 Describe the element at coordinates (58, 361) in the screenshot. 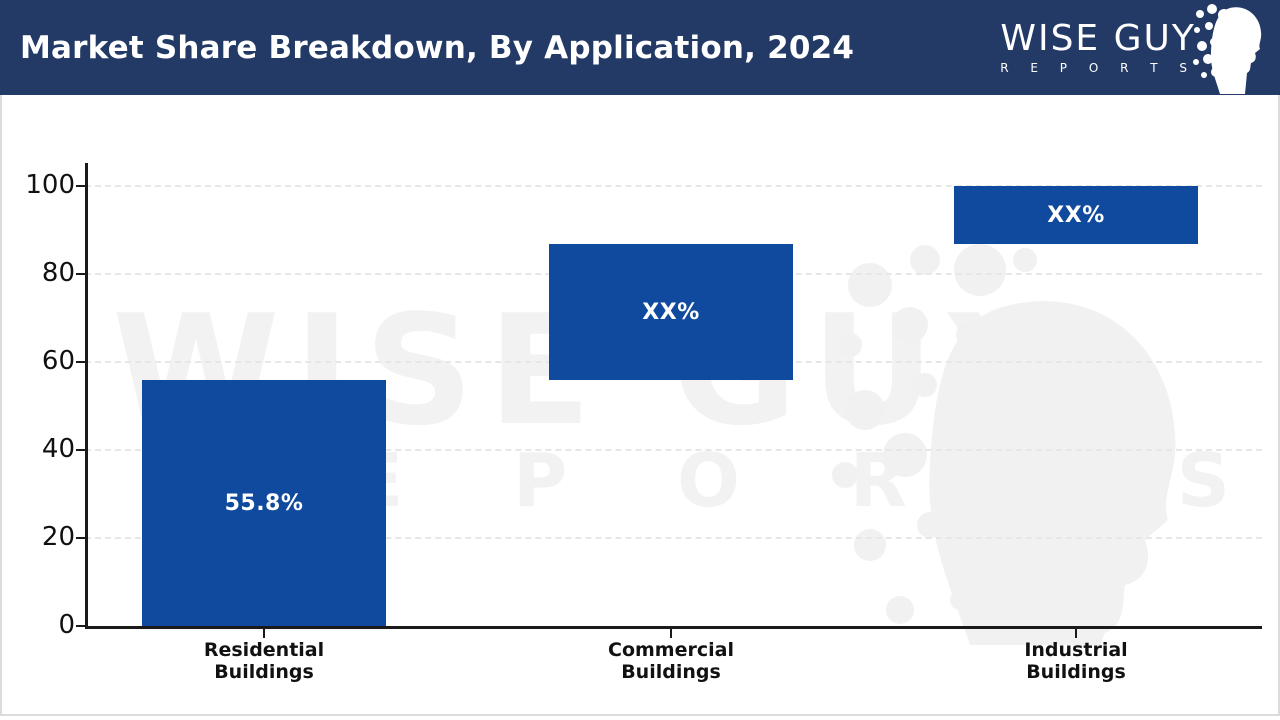

I see `y-axis-tick-label: 60` at that location.